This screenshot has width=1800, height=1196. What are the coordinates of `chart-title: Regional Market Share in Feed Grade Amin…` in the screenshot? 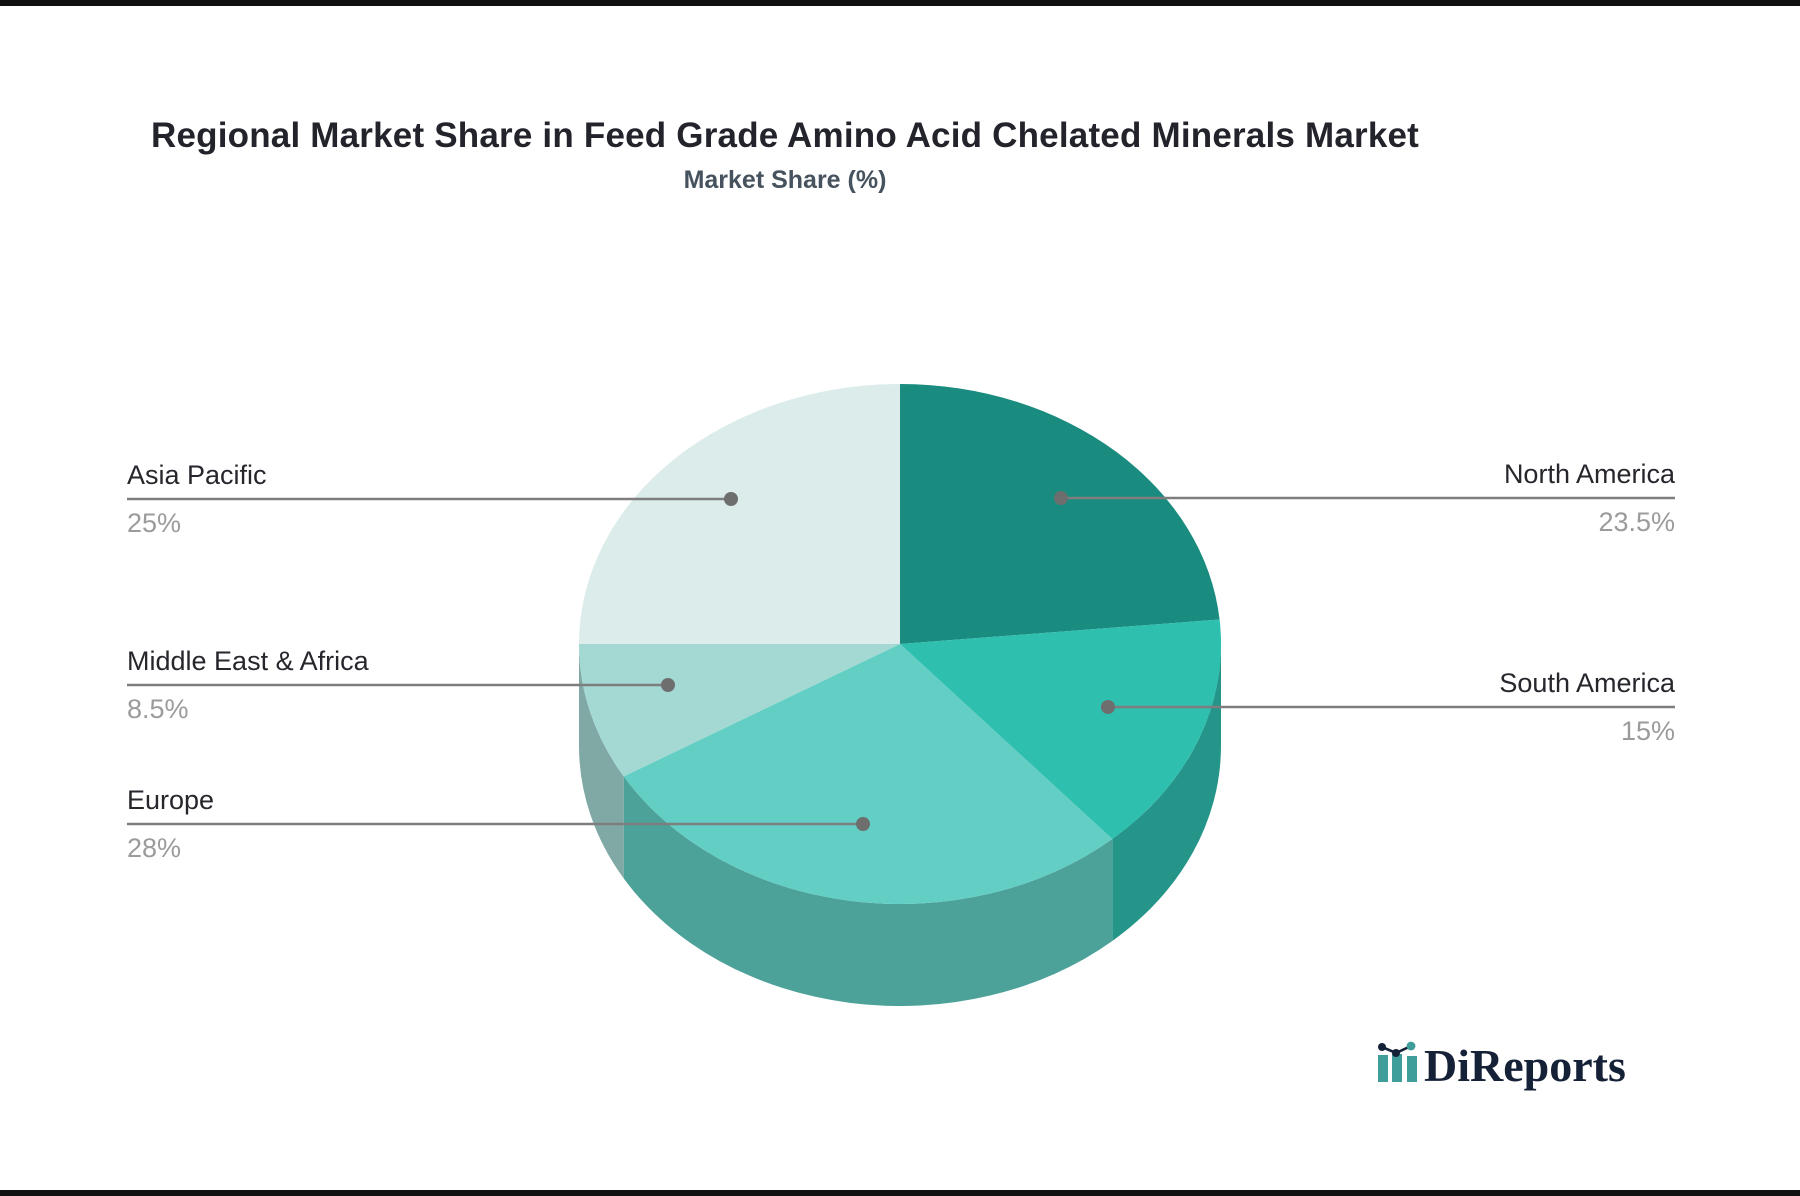 It's located at (785, 135).